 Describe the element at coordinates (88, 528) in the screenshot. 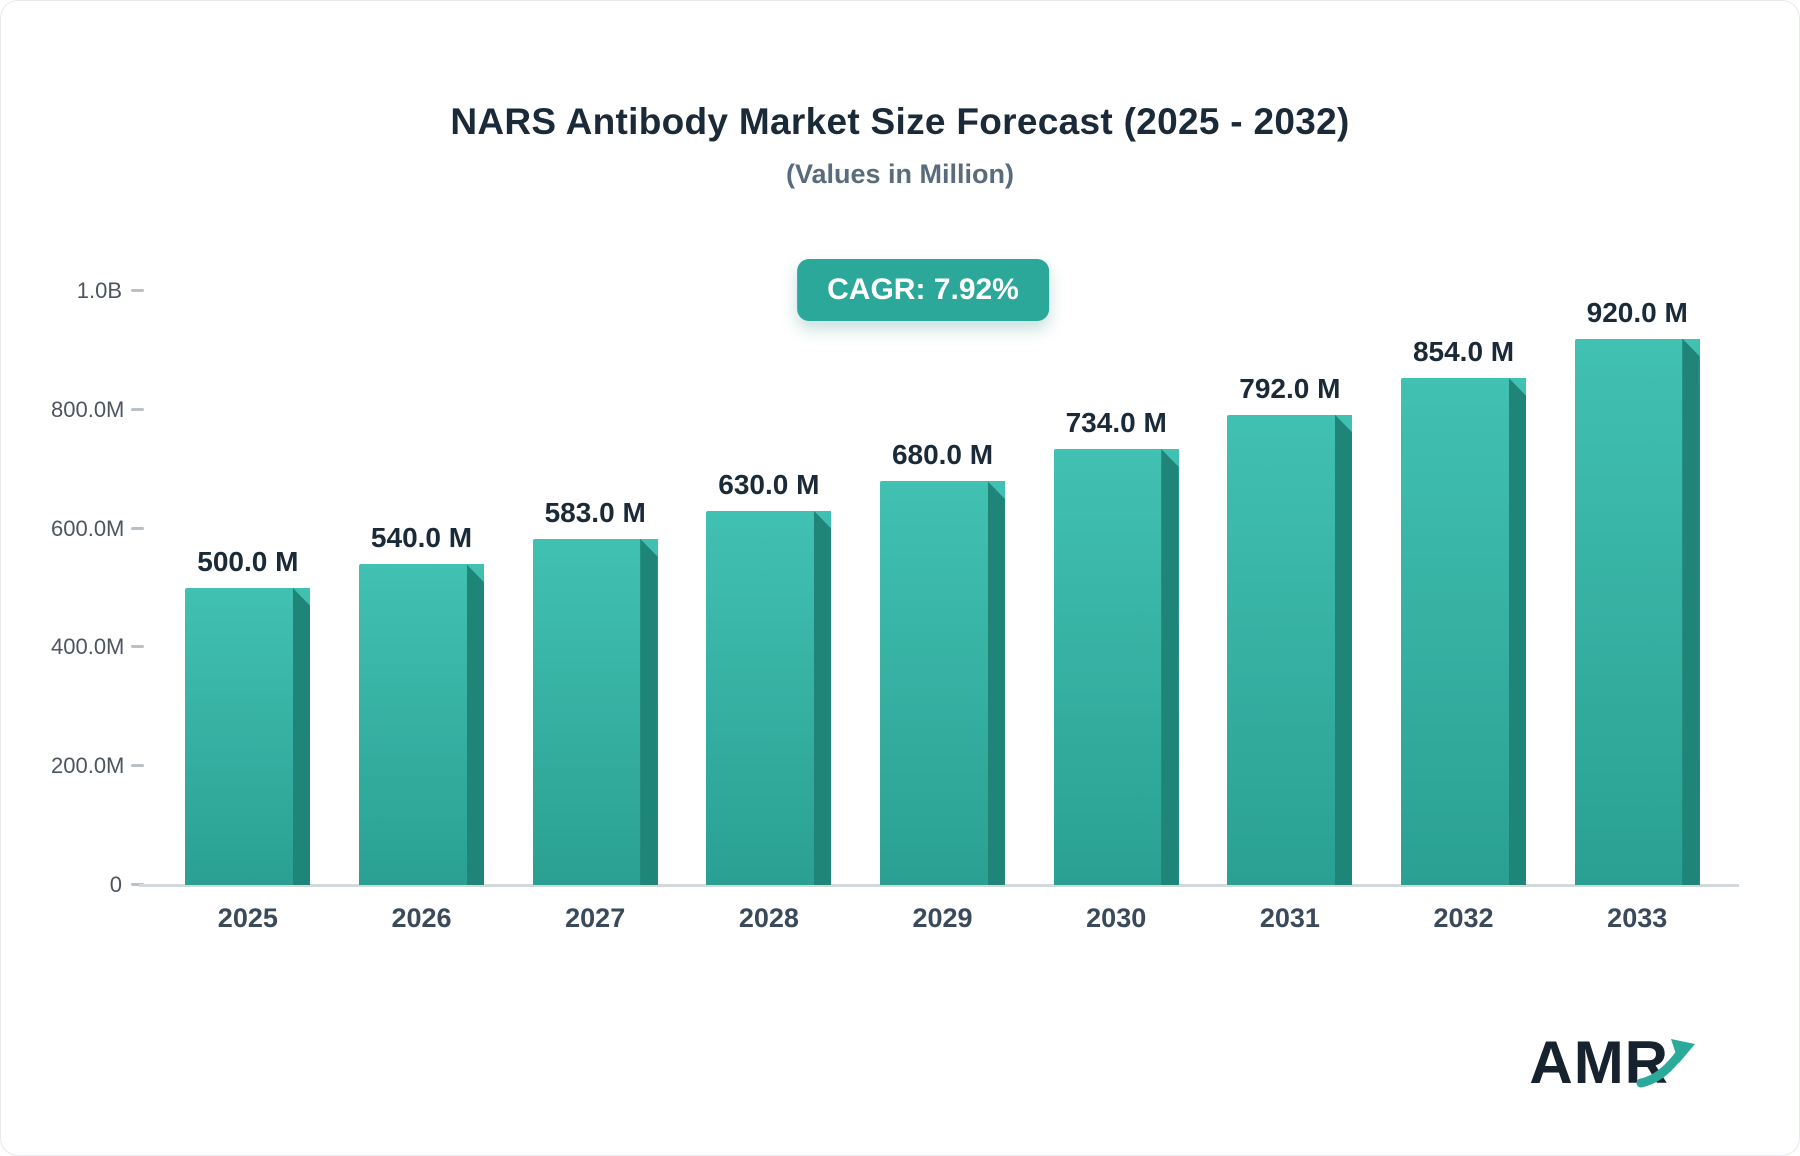

I see `y-tick-label: 600.0M` at that location.